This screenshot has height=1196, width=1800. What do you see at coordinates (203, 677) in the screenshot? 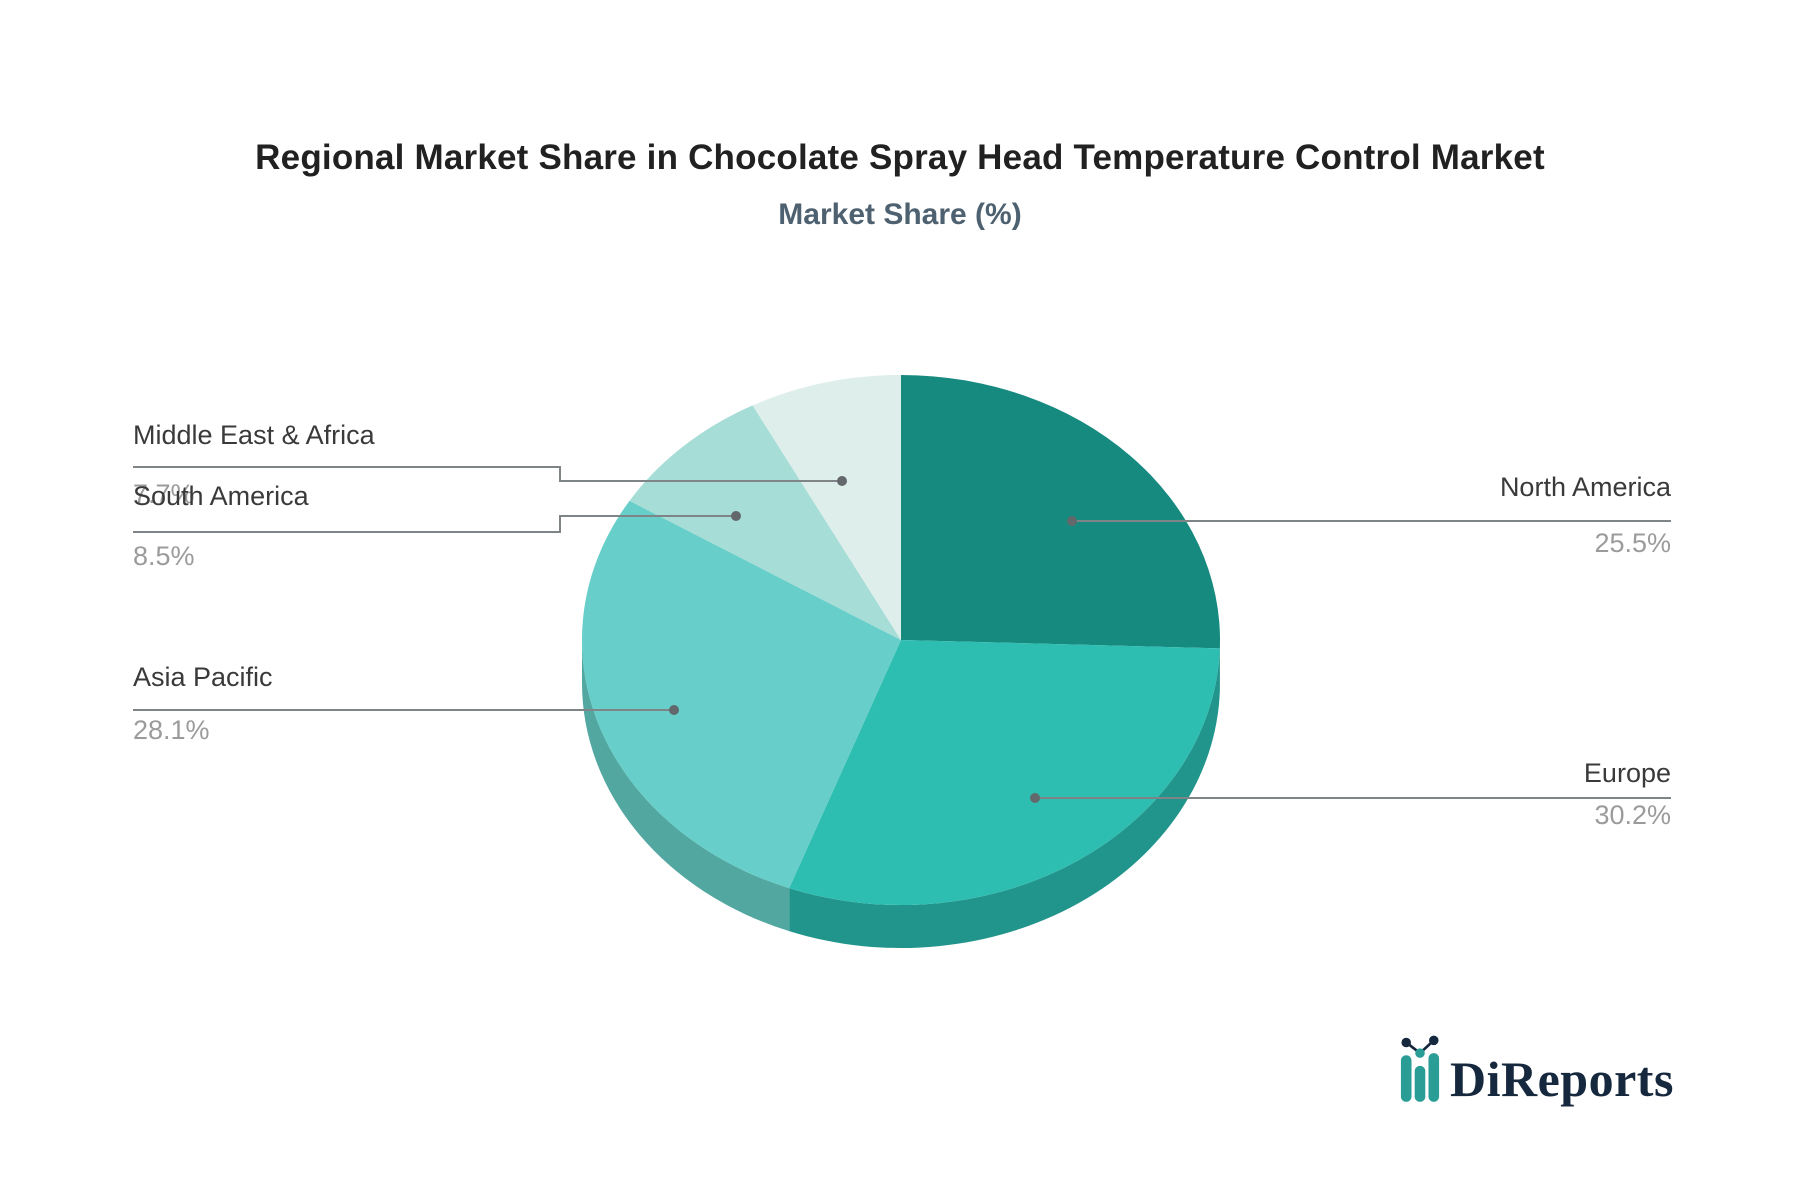
I see `slice-label-asia-pacific: Asia Pacific` at bounding box center [203, 677].